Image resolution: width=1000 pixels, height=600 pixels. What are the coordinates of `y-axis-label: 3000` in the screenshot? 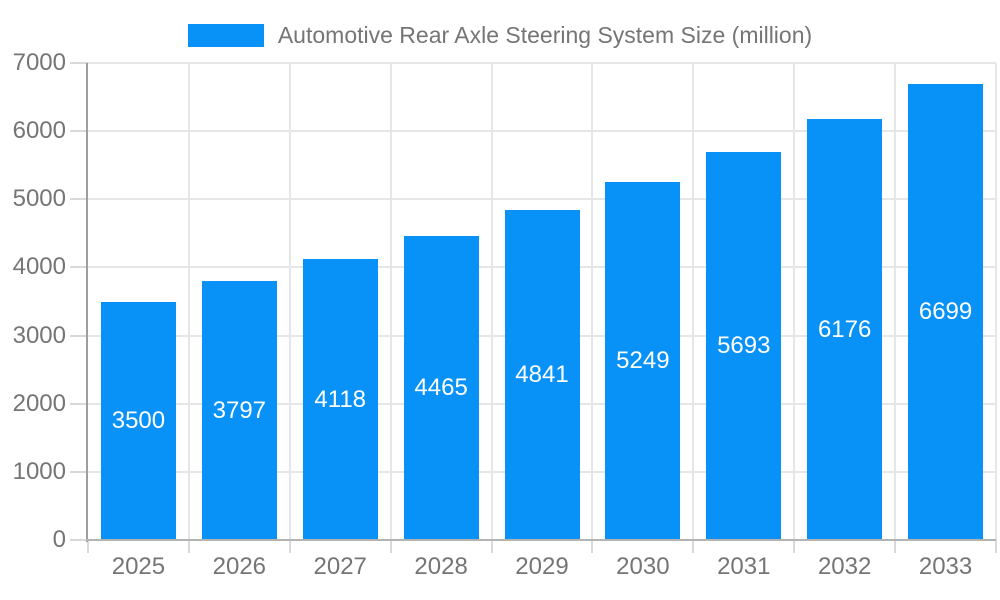 It's located at (39, 335).